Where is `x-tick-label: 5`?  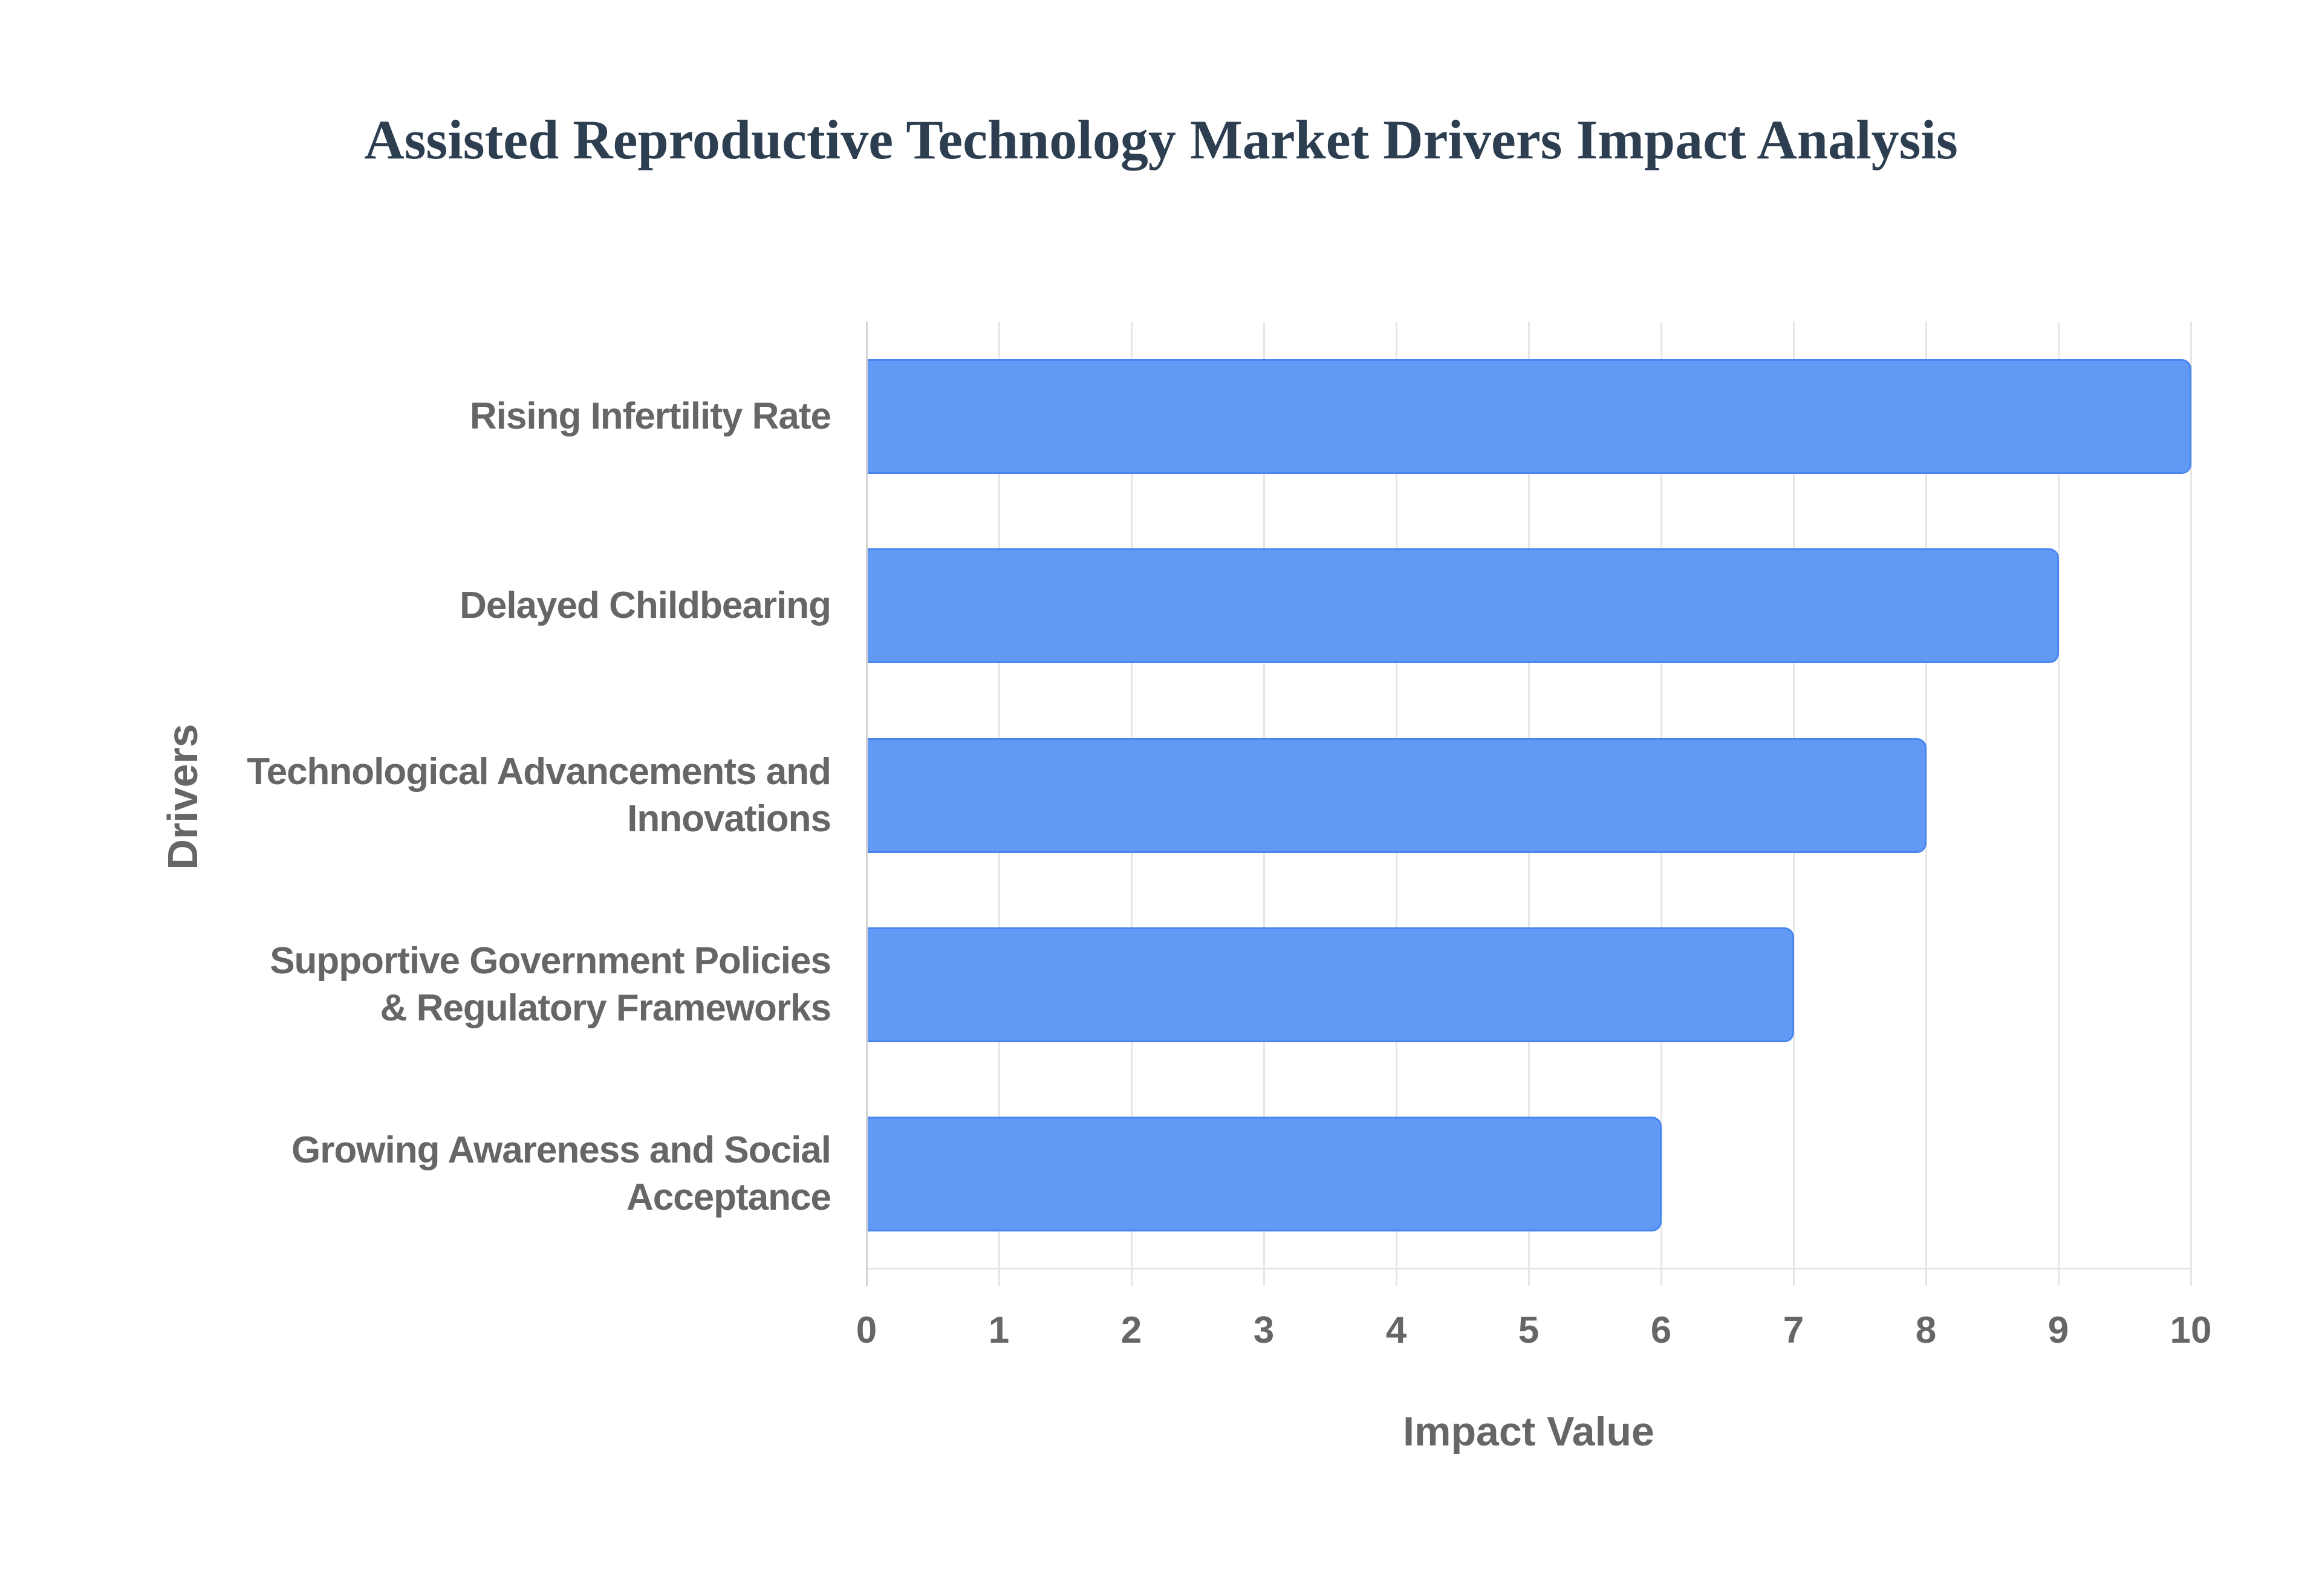
x-tick-label: 5 is located at coordinates (1529, 1330).